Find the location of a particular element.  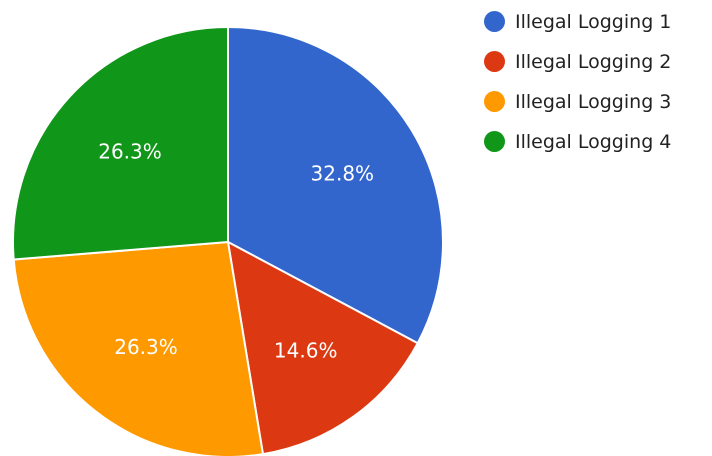

pie-slice-label-2: 14.6% is located at coordinates (306, 350).